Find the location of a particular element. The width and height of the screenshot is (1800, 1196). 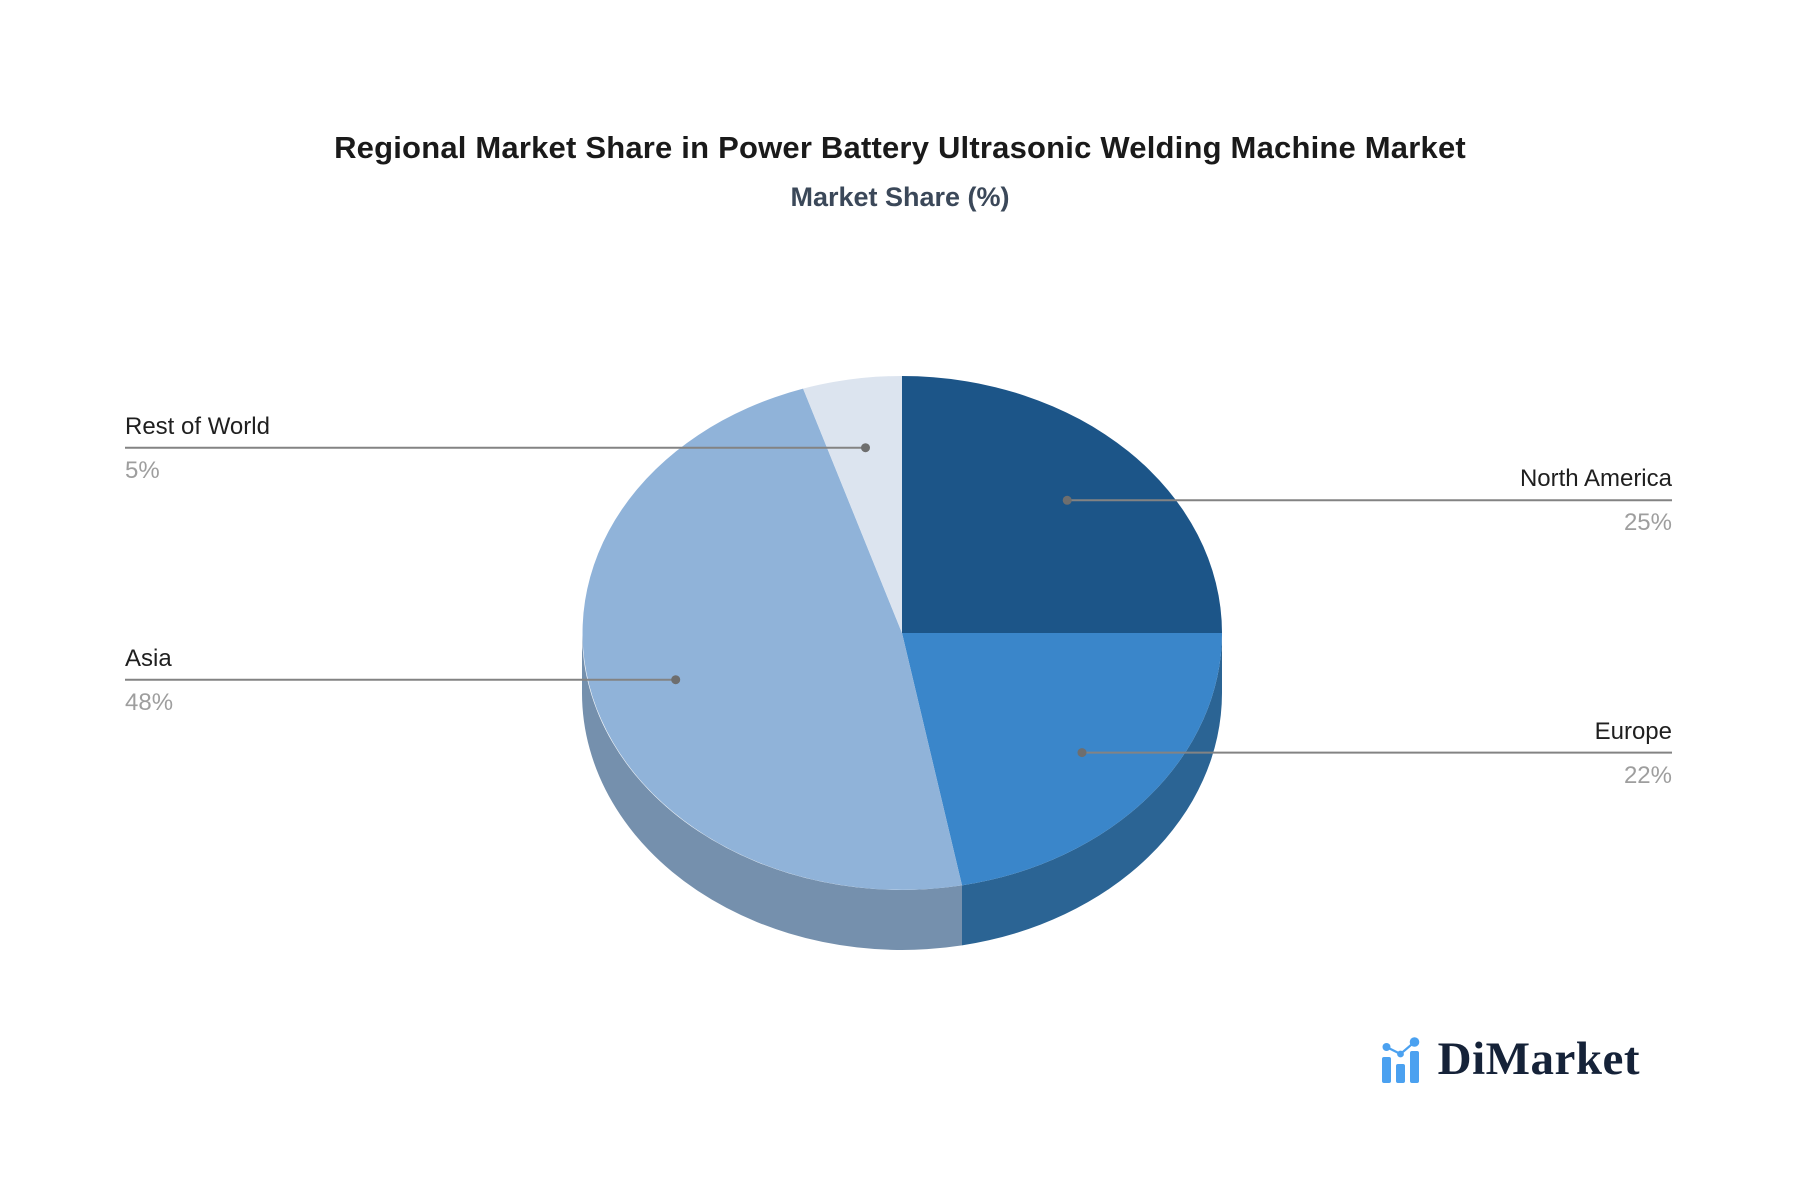

slice-label-asia: Asia is located at coordinates (148, 658).